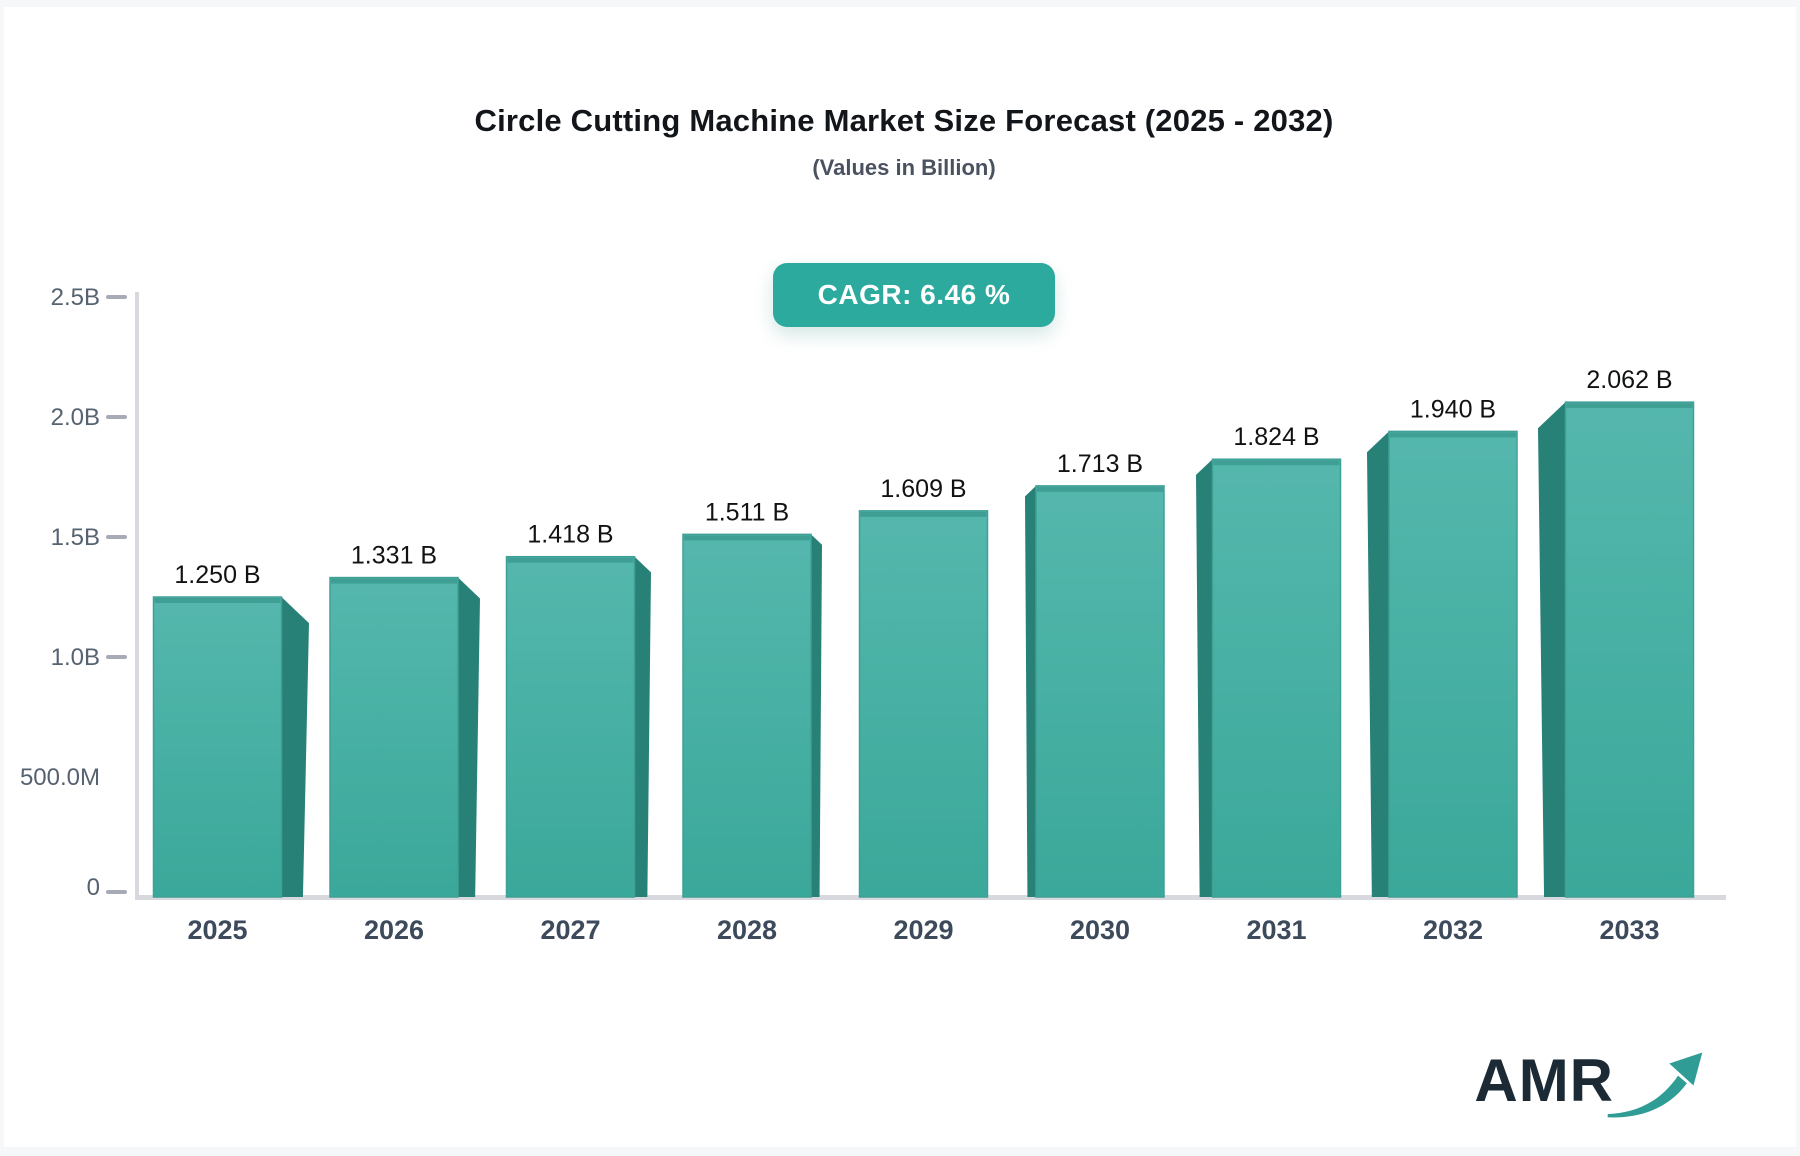 The height and width of the screenshot is (1156, 1800). I want to click on y-axis-tick-label: 1.5B, so click(75, 537).